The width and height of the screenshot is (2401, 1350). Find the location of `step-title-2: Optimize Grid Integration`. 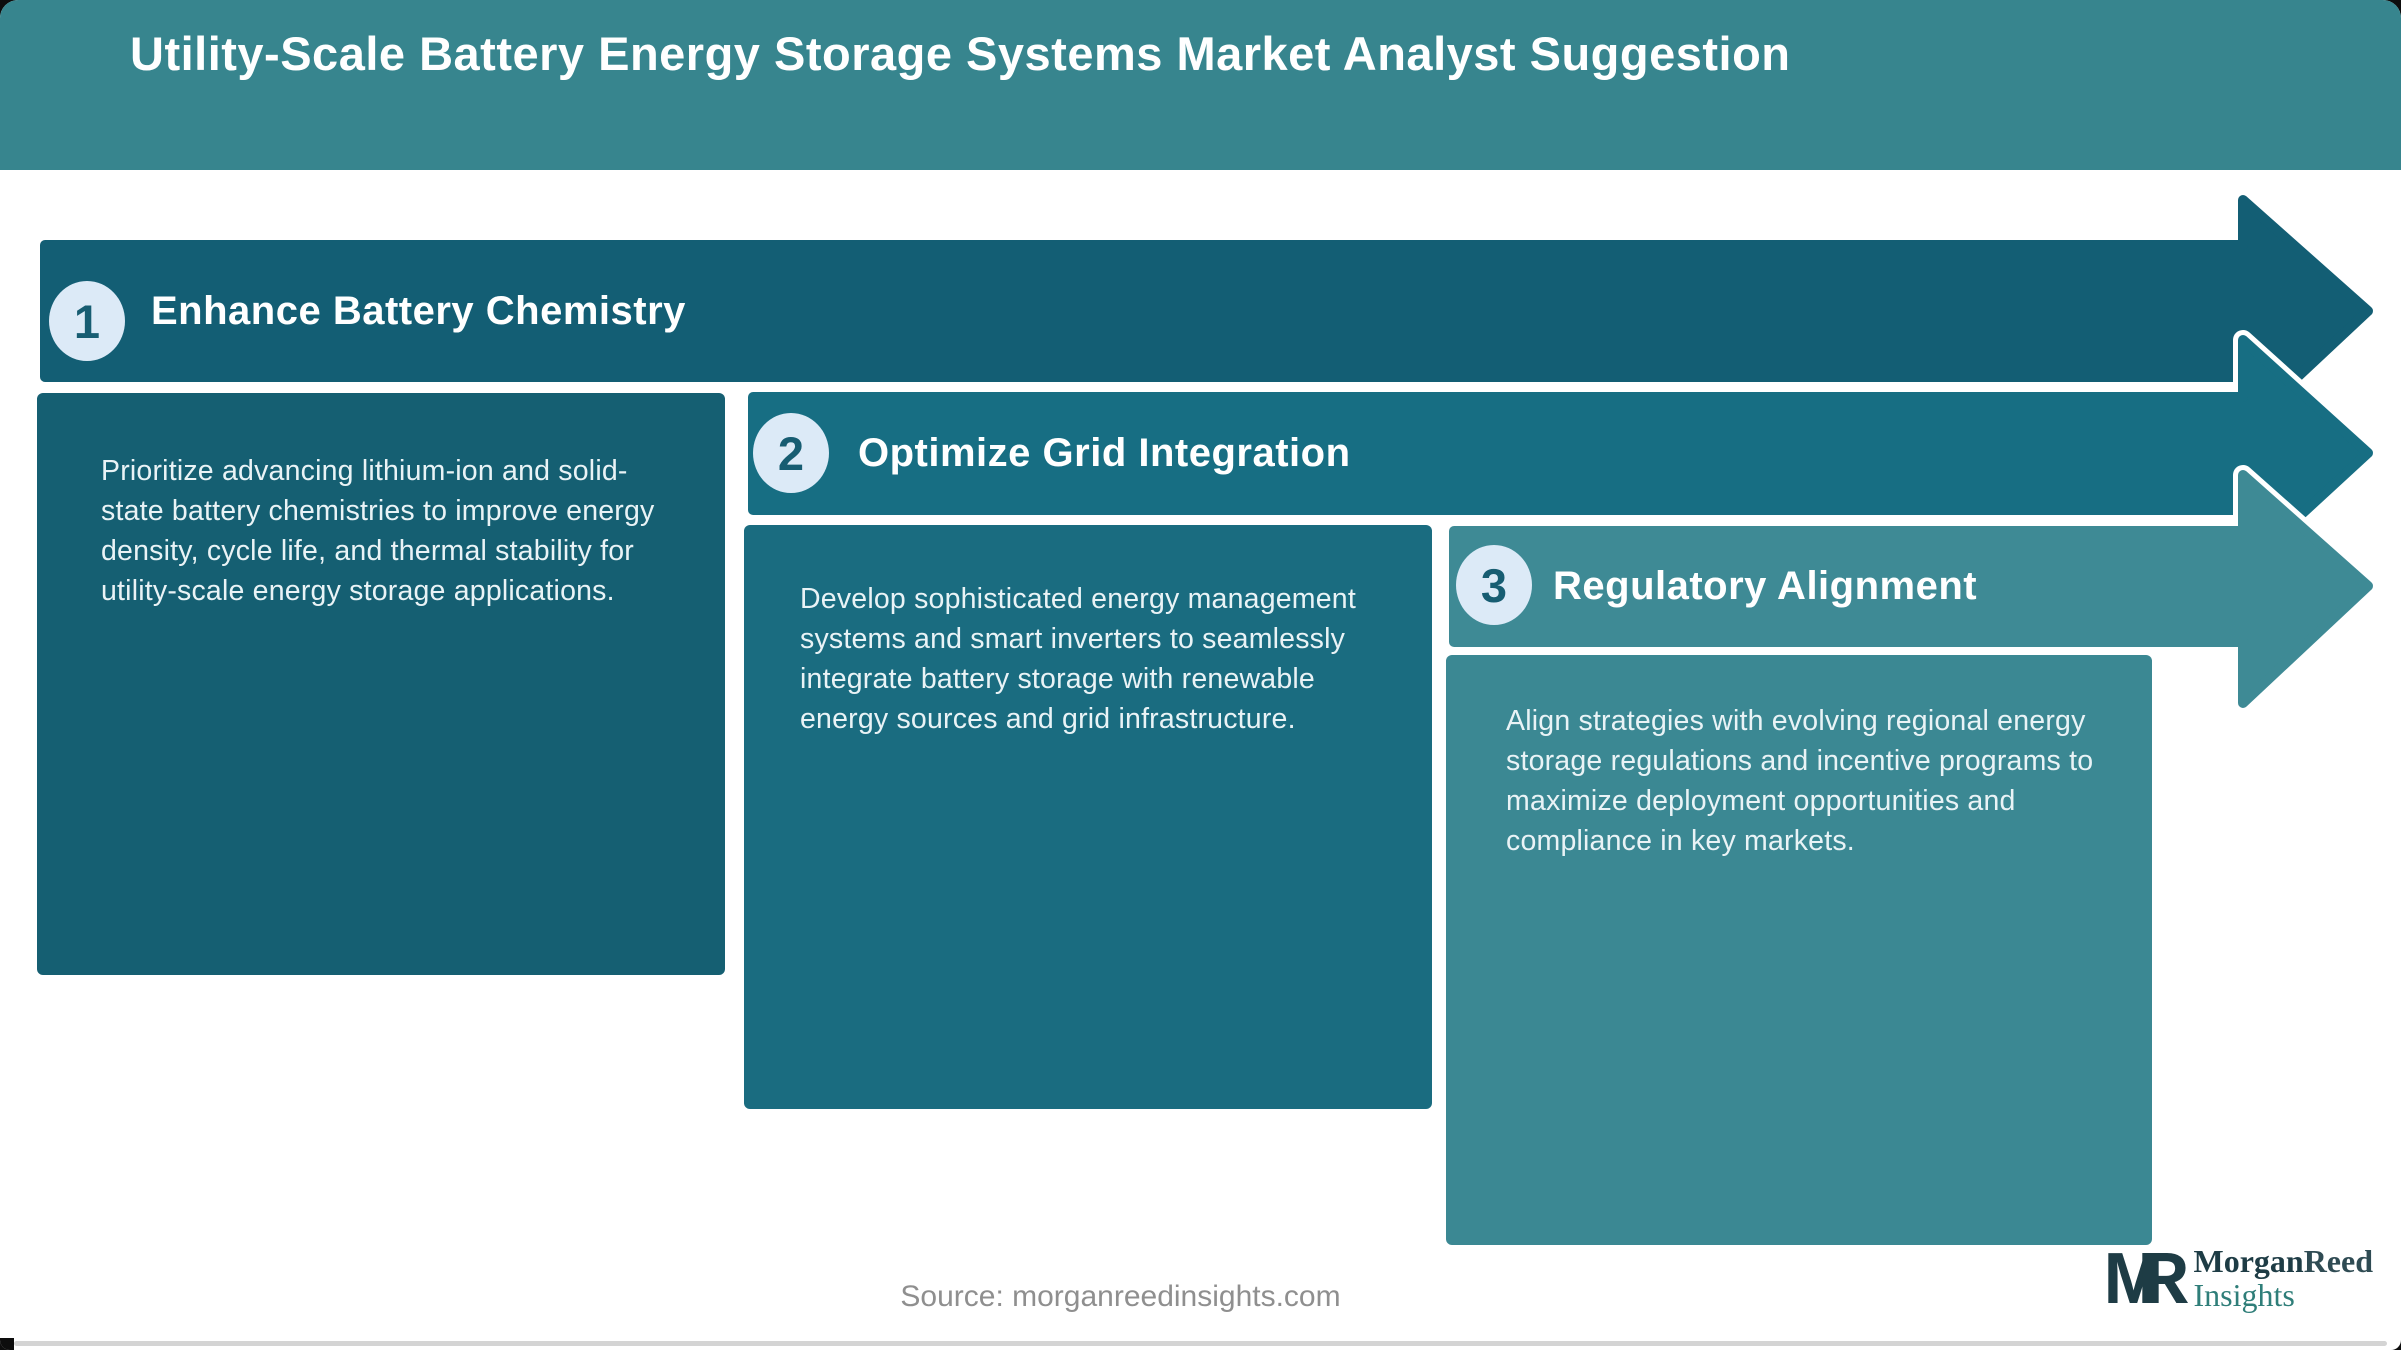

step-title-2: Optimize Grid Integration is located at coordinates (1104, 453).